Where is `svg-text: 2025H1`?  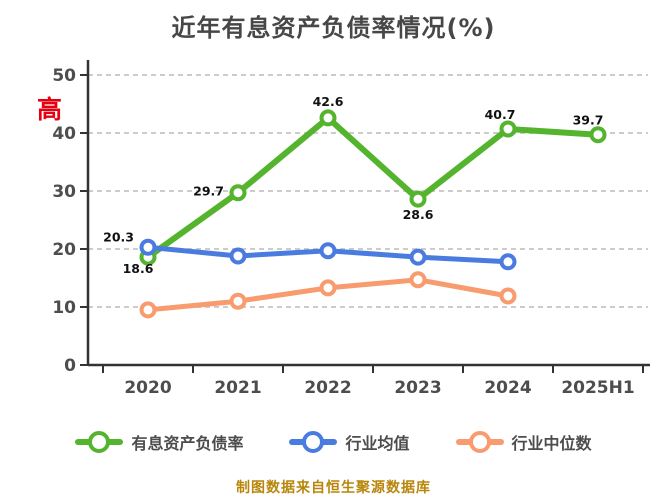 svg-text: 2025H1 is located at coordinates (597, 388).